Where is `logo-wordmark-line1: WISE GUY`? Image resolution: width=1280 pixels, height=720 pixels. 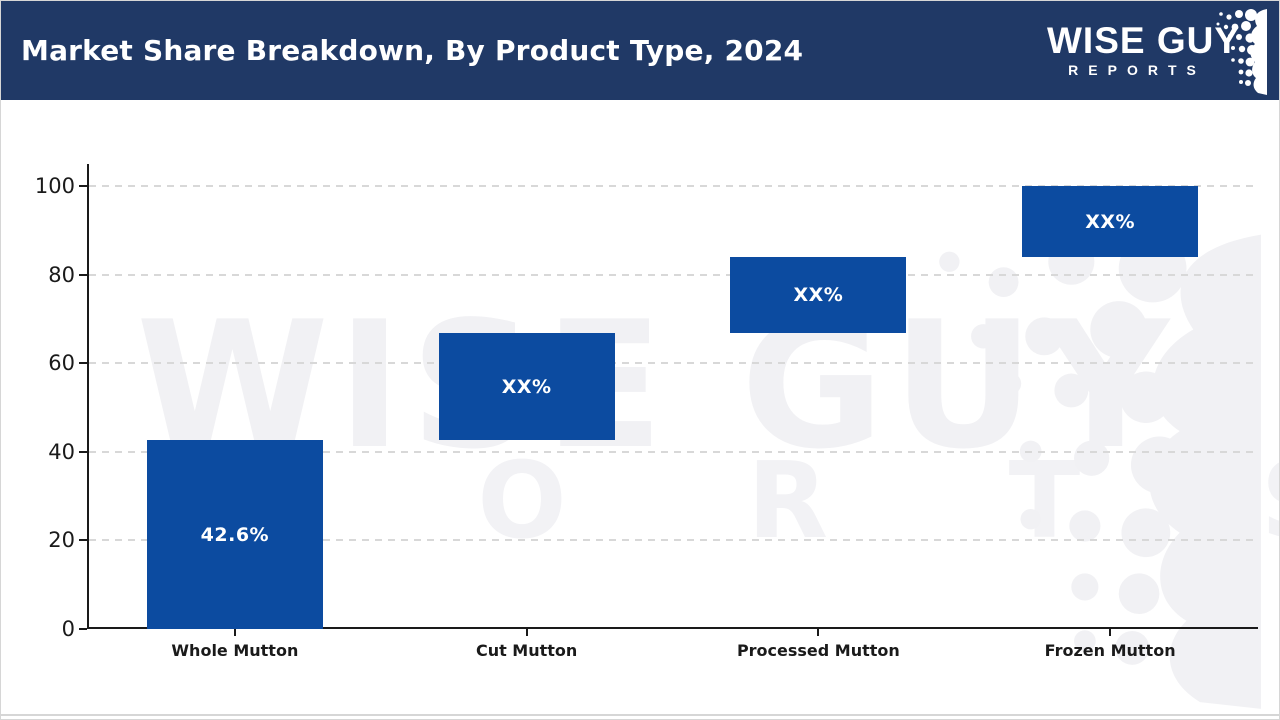 logo-wordmark-line1: WISE GUY is located at coordinates (1144, 40).